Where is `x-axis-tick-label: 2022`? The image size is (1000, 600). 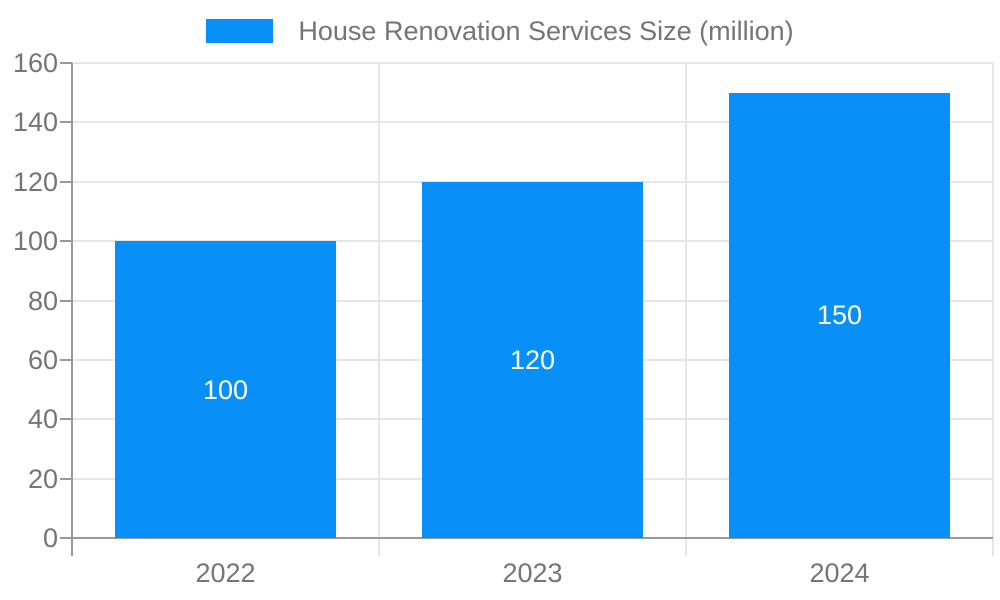
x-axis-tick-label: 2022 is located at coordinates (225, 573).